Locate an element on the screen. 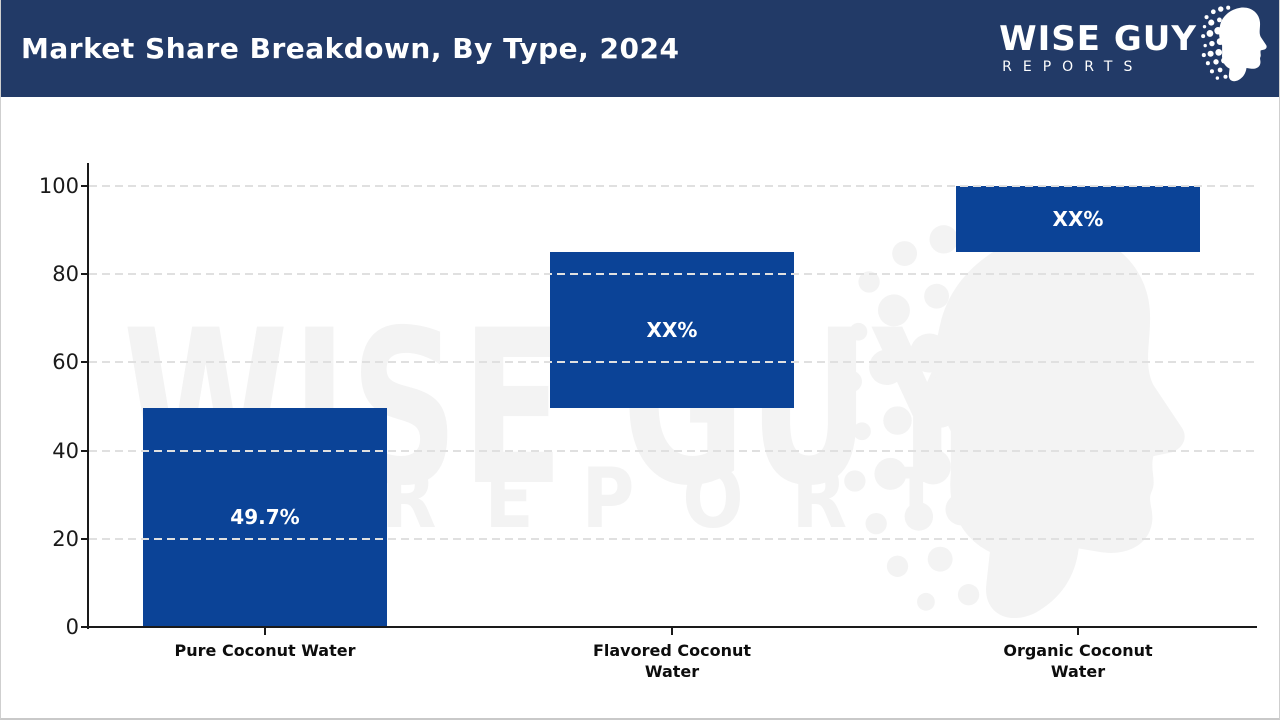 The image size is (1280, 720). x-category-label-pure-coconut-water: Pure Coconut Water is located at coordinates (265, 650).